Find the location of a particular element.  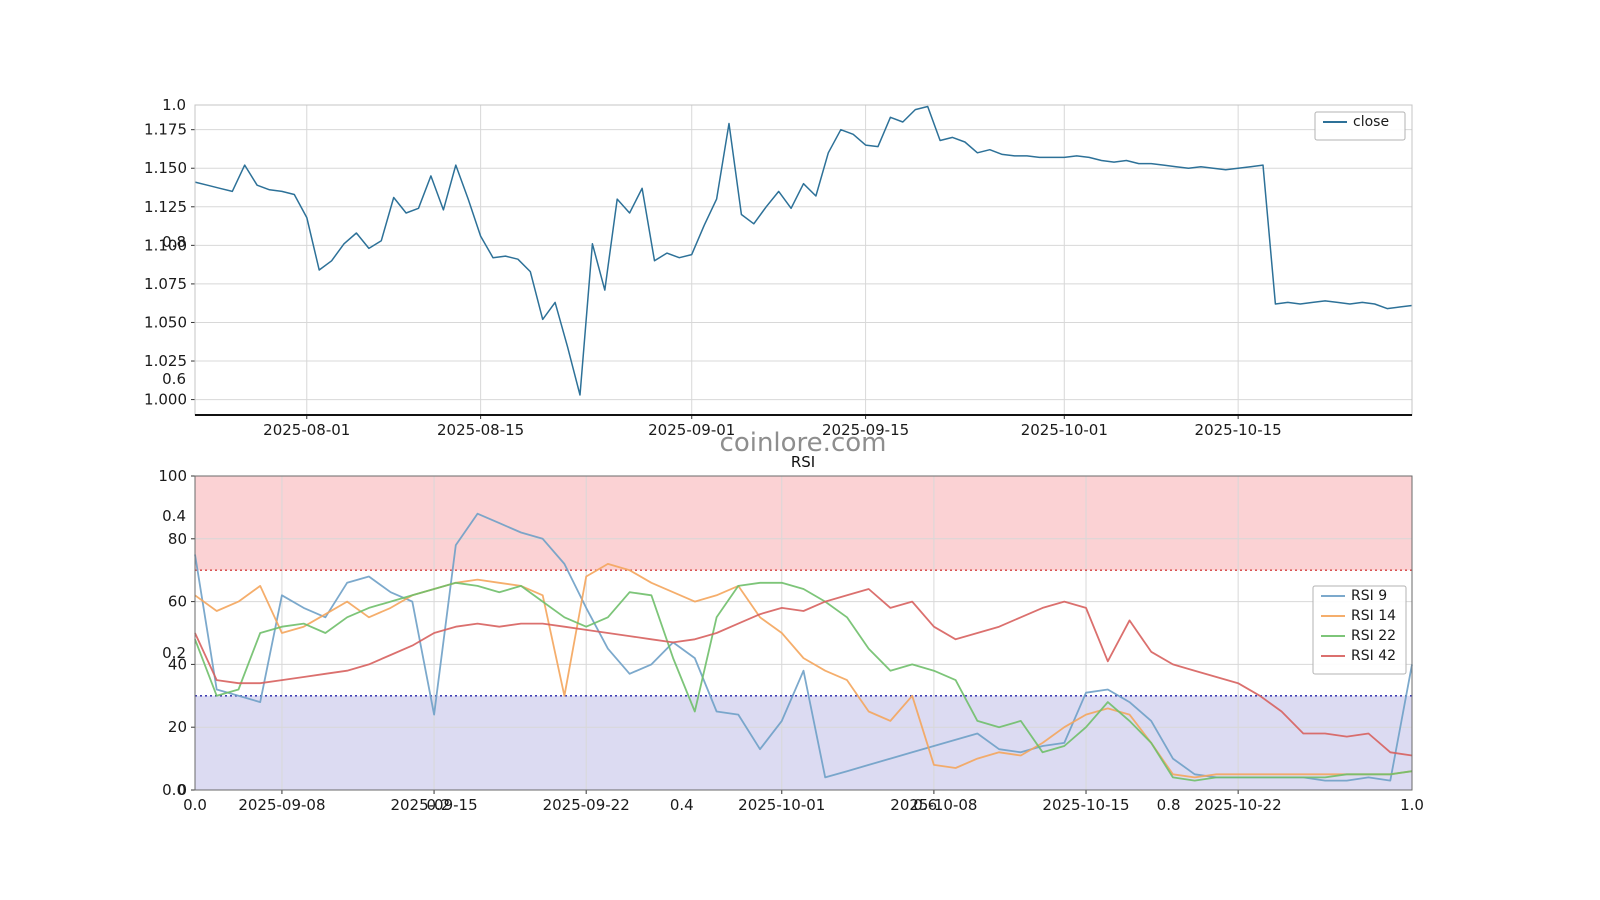

y-tick-label: 60 is located at coordinates (177, 602).